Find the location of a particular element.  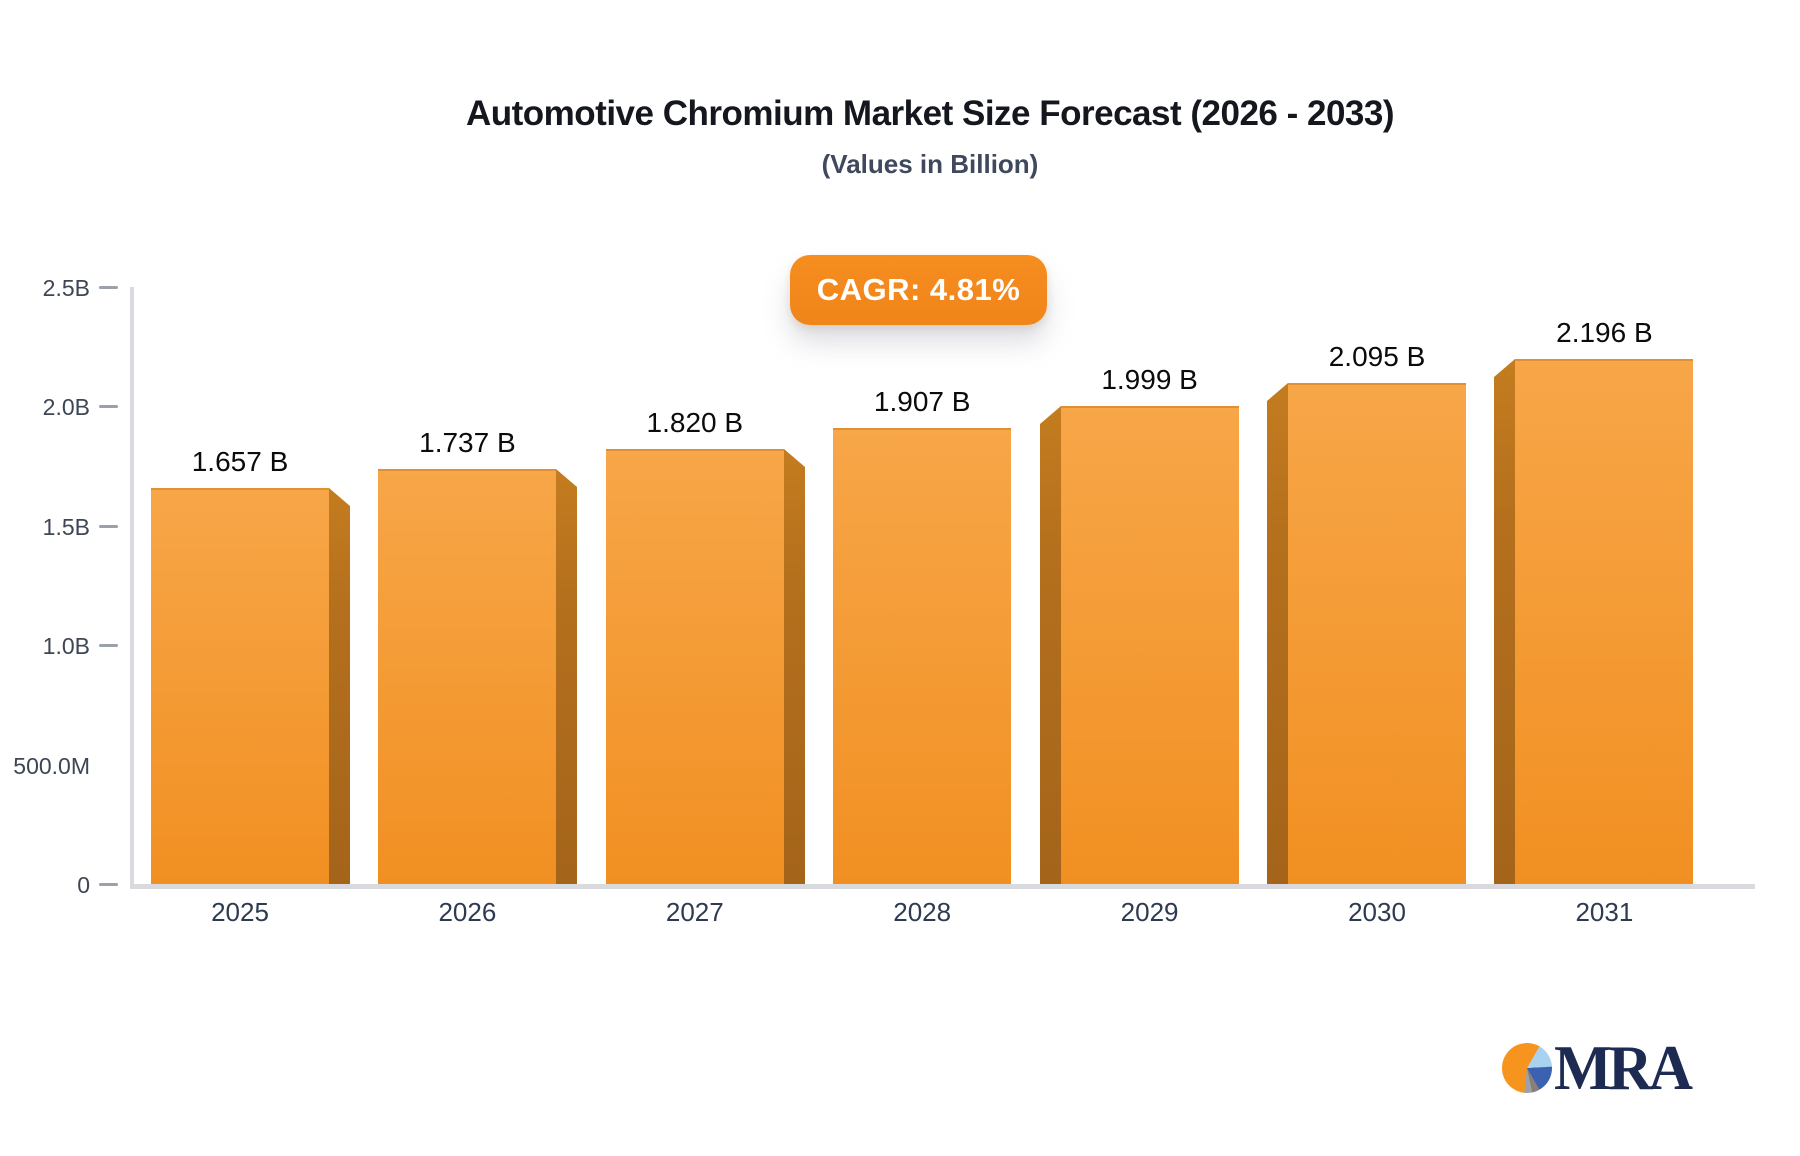

x-axis-label-2028: 2028 is located at coordinates (922, 912).